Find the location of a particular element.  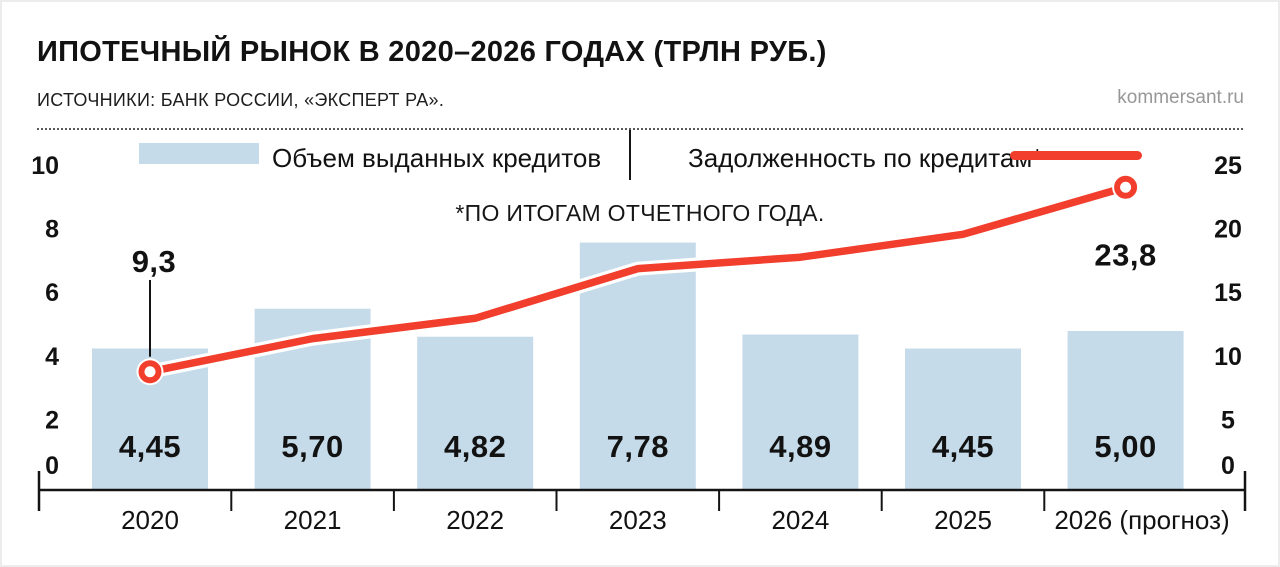

right-axis-tick-label: 10 is located at coordinates (1228, 357).